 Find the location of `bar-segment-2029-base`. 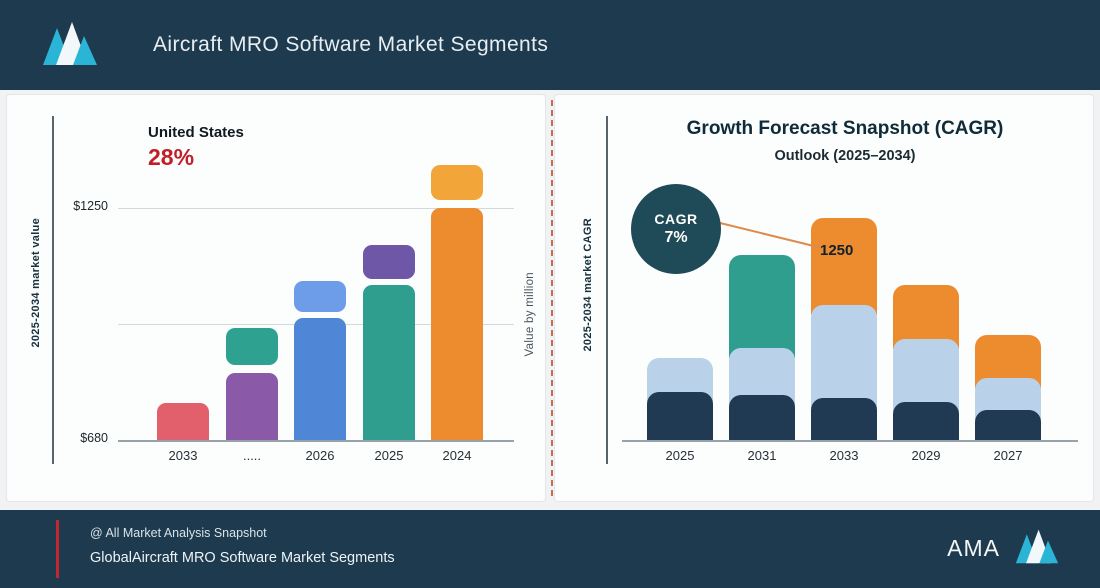

bar-segment-2029-base is located at coordinates (926, 421).